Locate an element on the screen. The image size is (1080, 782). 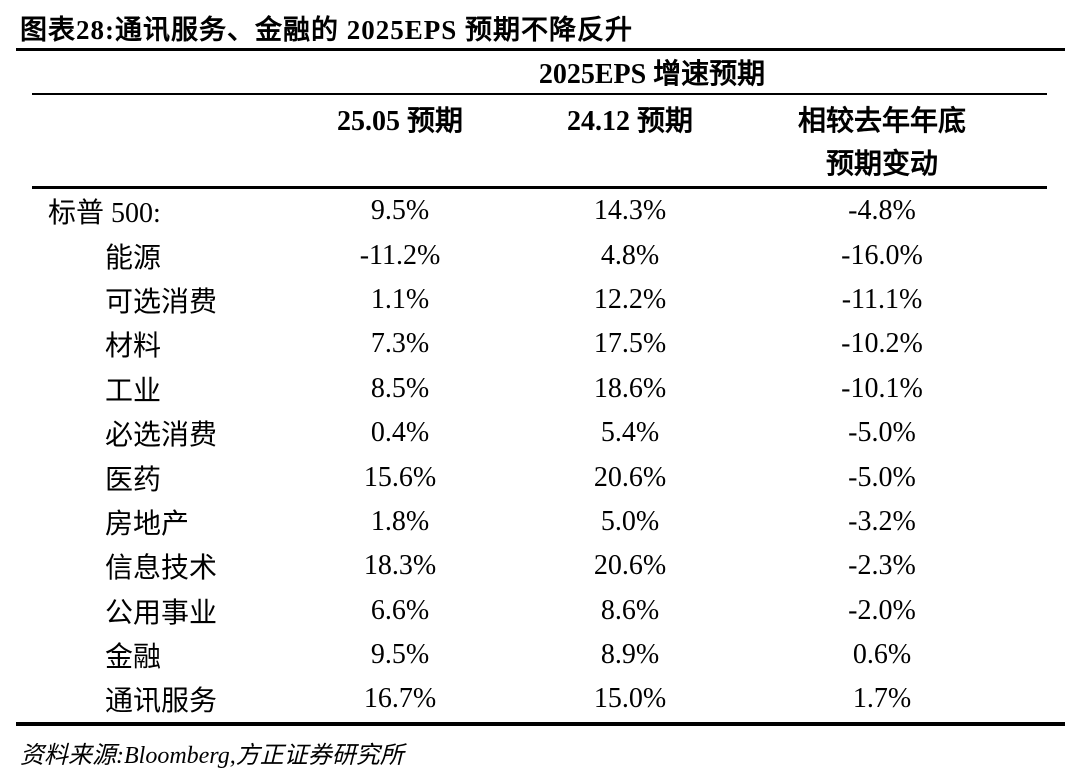
value-change: -11.1% is located at coordinates (882, 299).